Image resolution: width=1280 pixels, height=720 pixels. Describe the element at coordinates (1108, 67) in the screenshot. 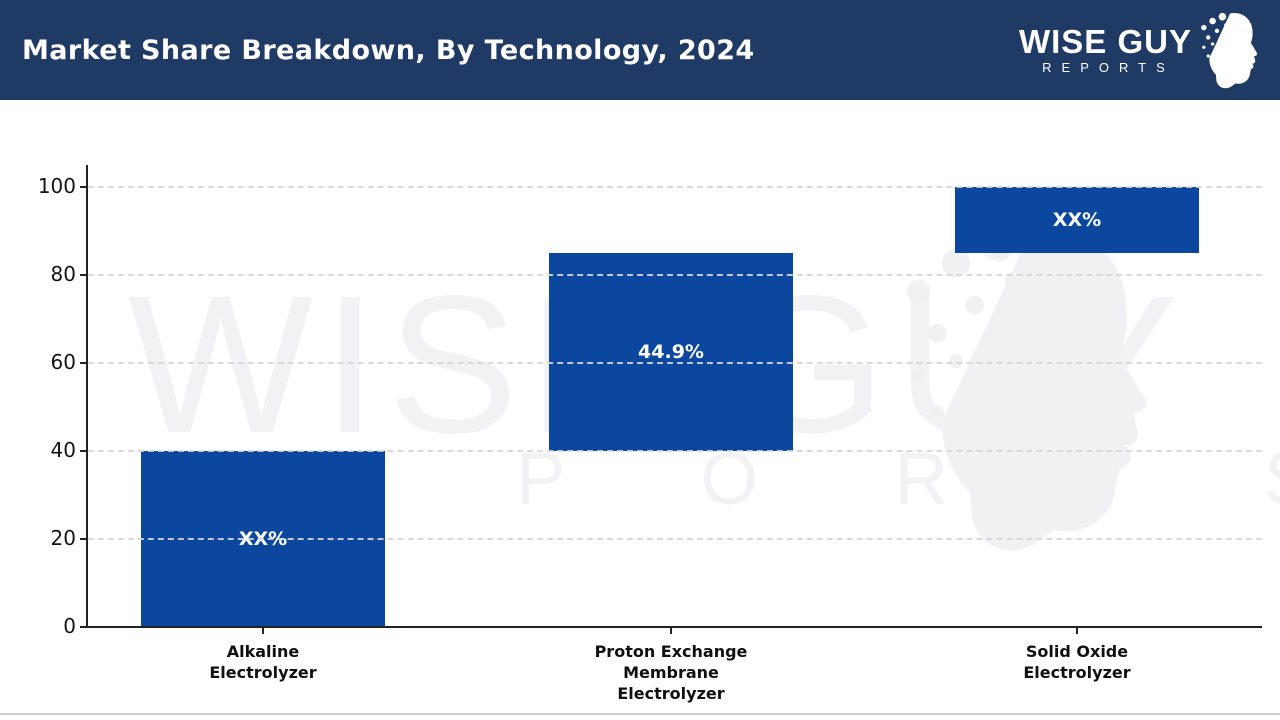

I see `logo-text-reports: REPORTS` at that location.